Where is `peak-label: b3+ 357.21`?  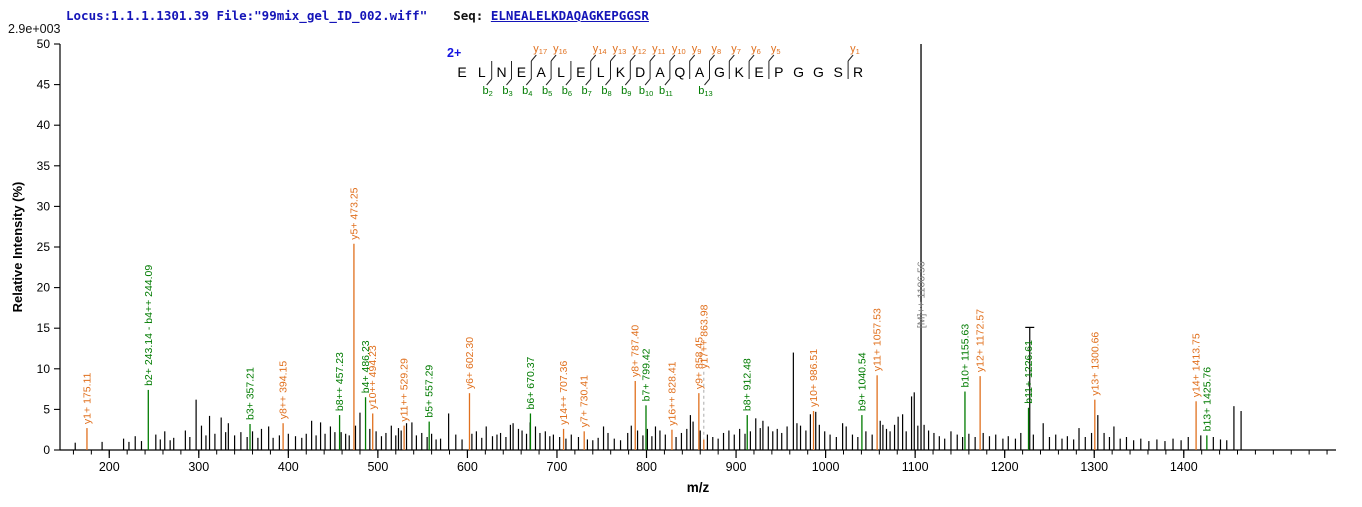 peak-label: b3+ 357.21 is located at coordinates (251, 393).